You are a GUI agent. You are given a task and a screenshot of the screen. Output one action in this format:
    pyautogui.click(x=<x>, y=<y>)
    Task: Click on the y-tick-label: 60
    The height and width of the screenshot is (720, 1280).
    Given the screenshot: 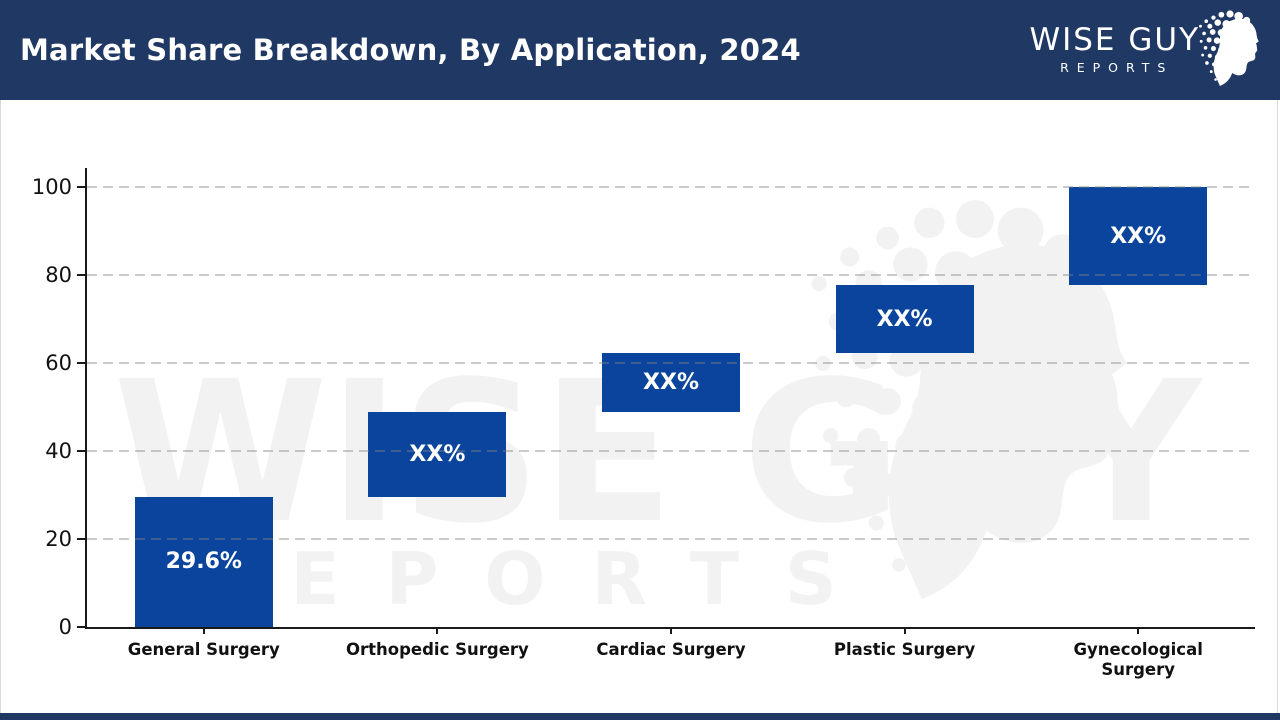 What is the action you would take?
    pyautogui.click(x=58, y=363)
    